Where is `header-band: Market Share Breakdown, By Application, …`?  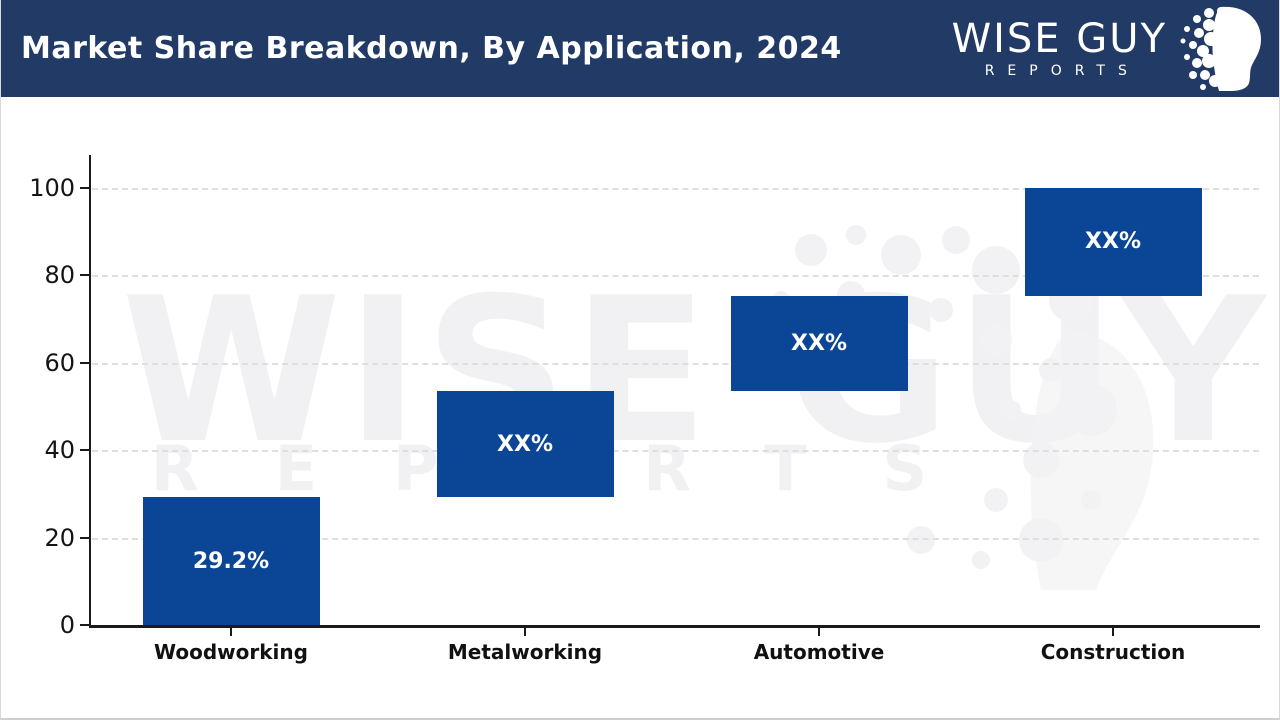
header-band: Market Share Breakdown, By Application, … is located at coordinates (640, 48).